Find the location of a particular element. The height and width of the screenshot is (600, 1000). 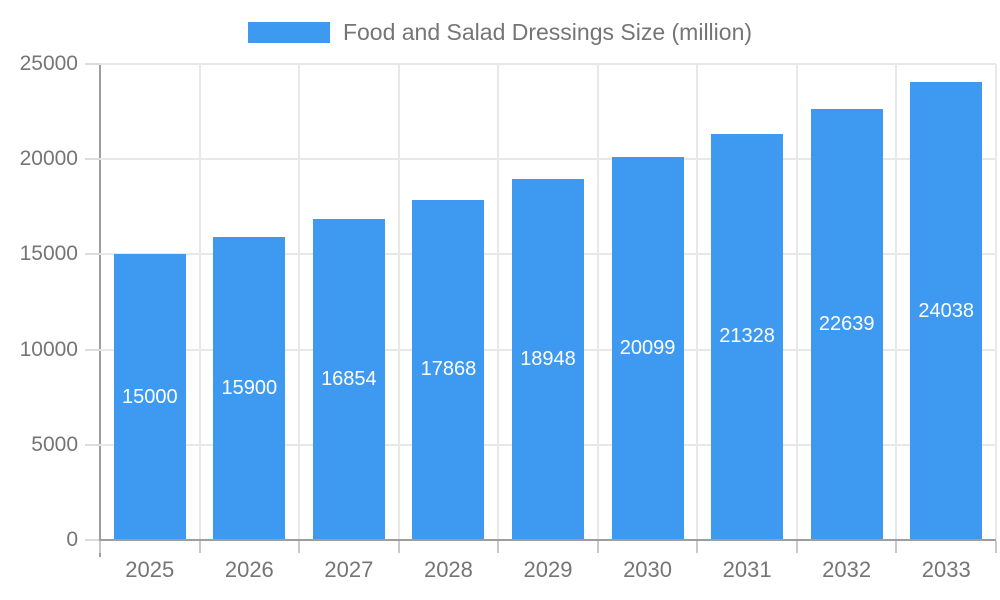

legend-swatch is located at coordinates (288, 32).